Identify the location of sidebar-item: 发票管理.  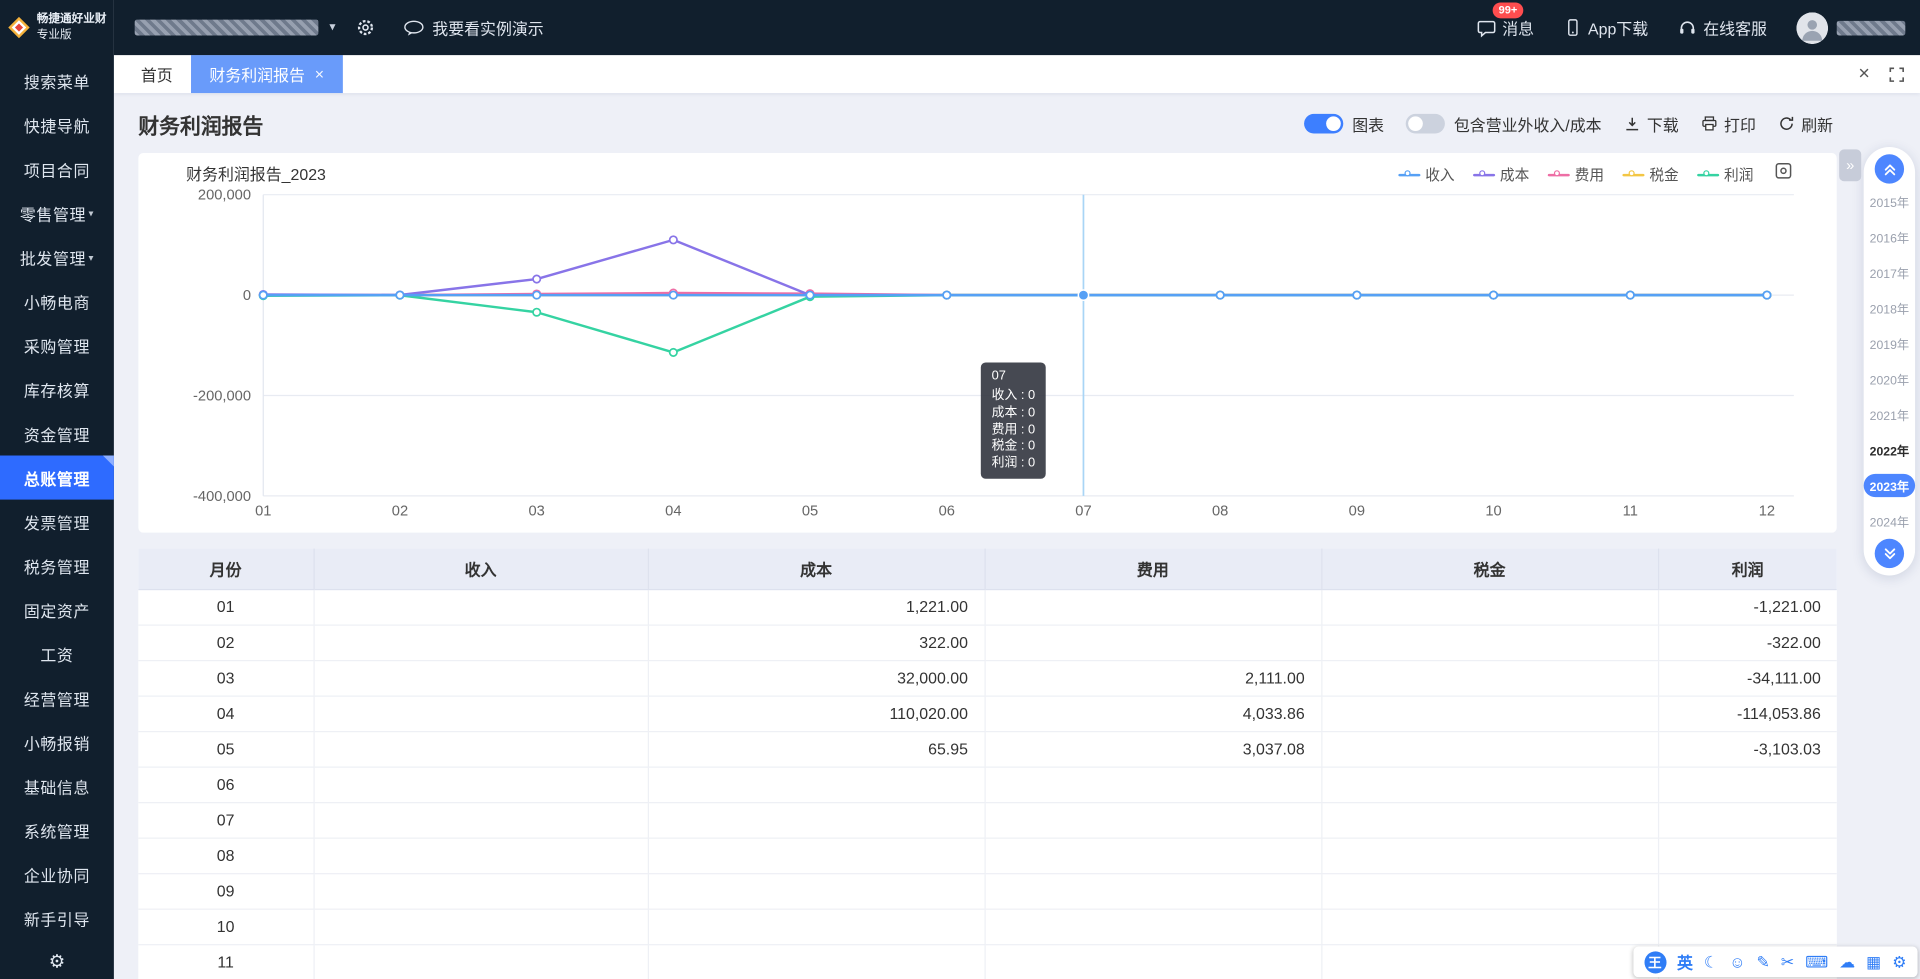
(57, 522).